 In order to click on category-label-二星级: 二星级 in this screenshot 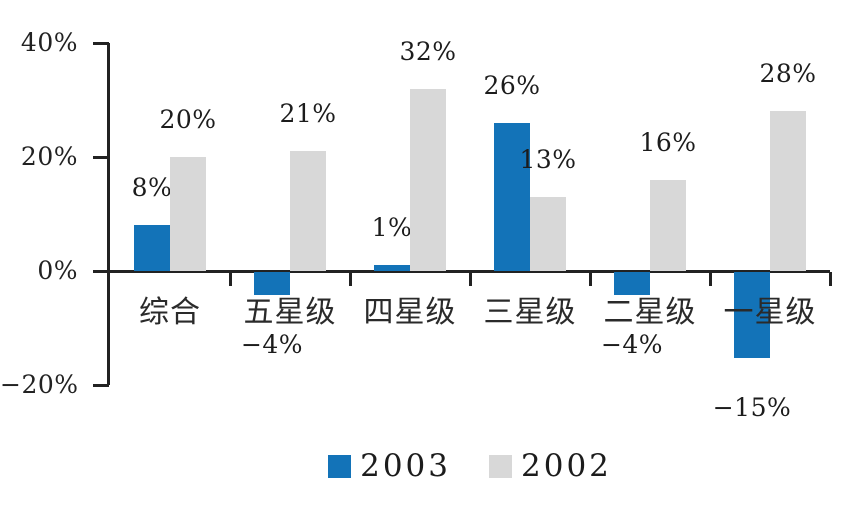, I will do `click(650, 312)`.